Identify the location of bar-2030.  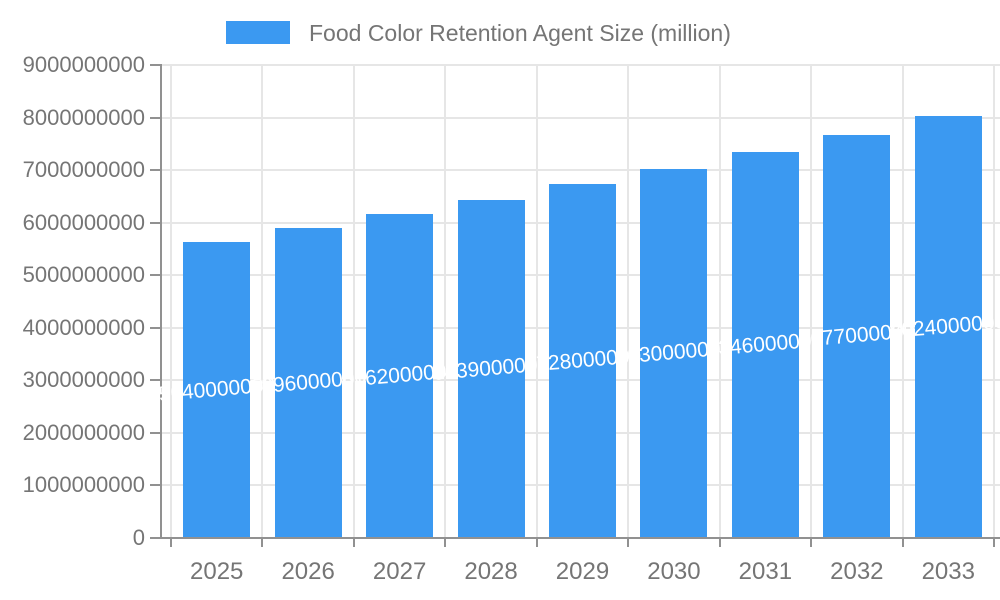
(674, 353).